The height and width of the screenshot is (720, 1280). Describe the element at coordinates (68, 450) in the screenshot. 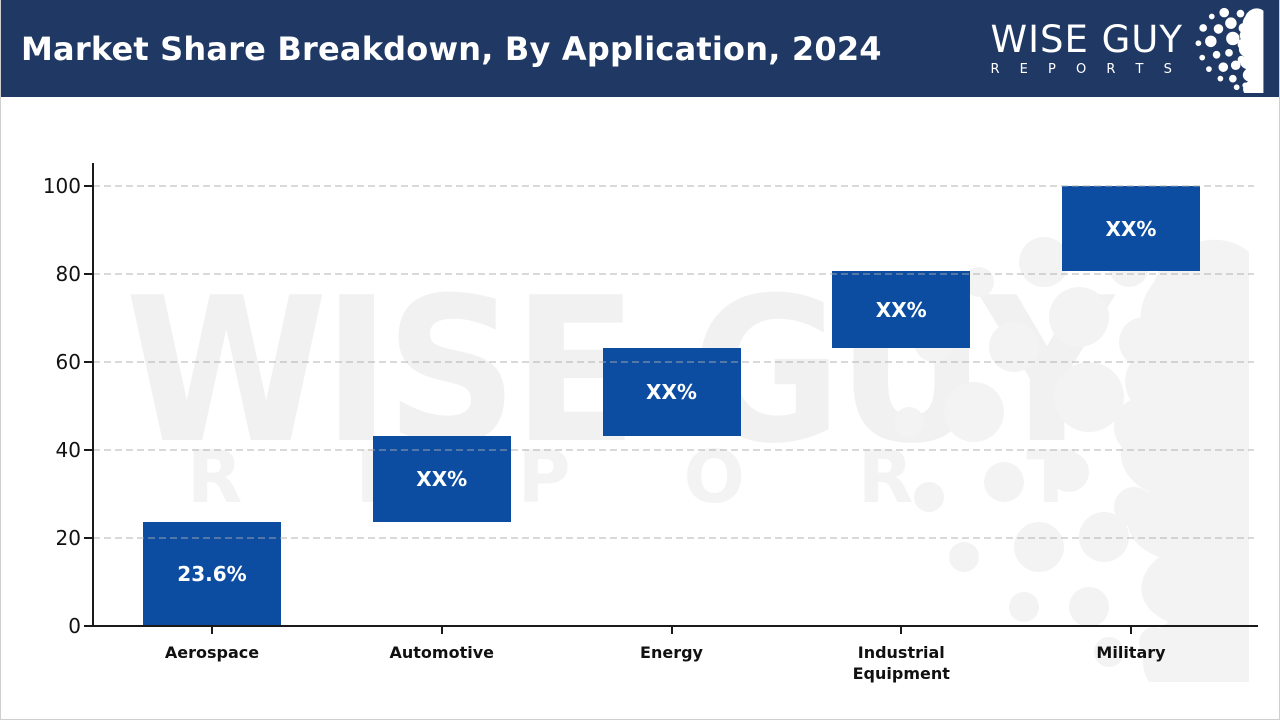

I see `y-axis-tick-label: 40` at that location.